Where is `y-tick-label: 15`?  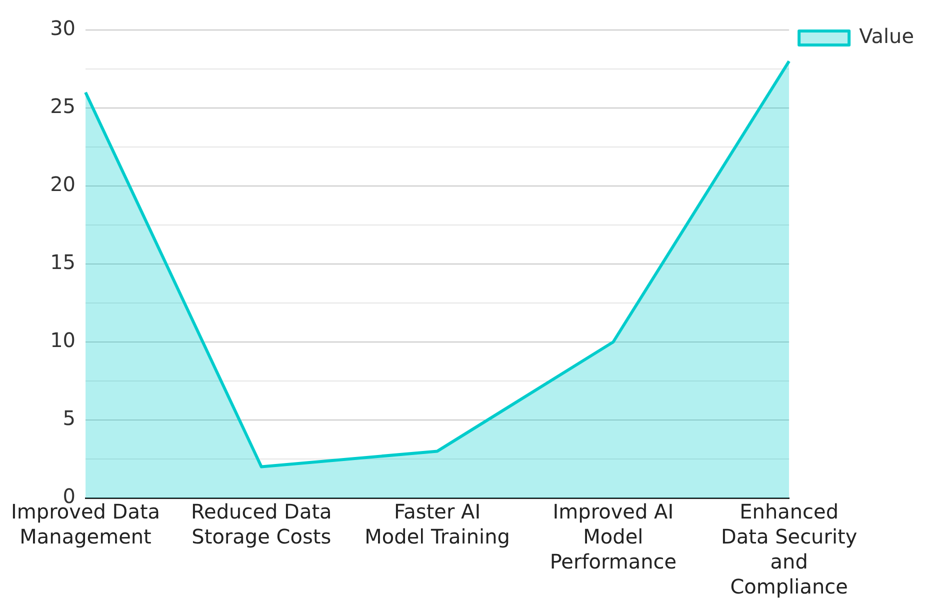 y-tick-label: 15 is located at coordinates (63, 262).